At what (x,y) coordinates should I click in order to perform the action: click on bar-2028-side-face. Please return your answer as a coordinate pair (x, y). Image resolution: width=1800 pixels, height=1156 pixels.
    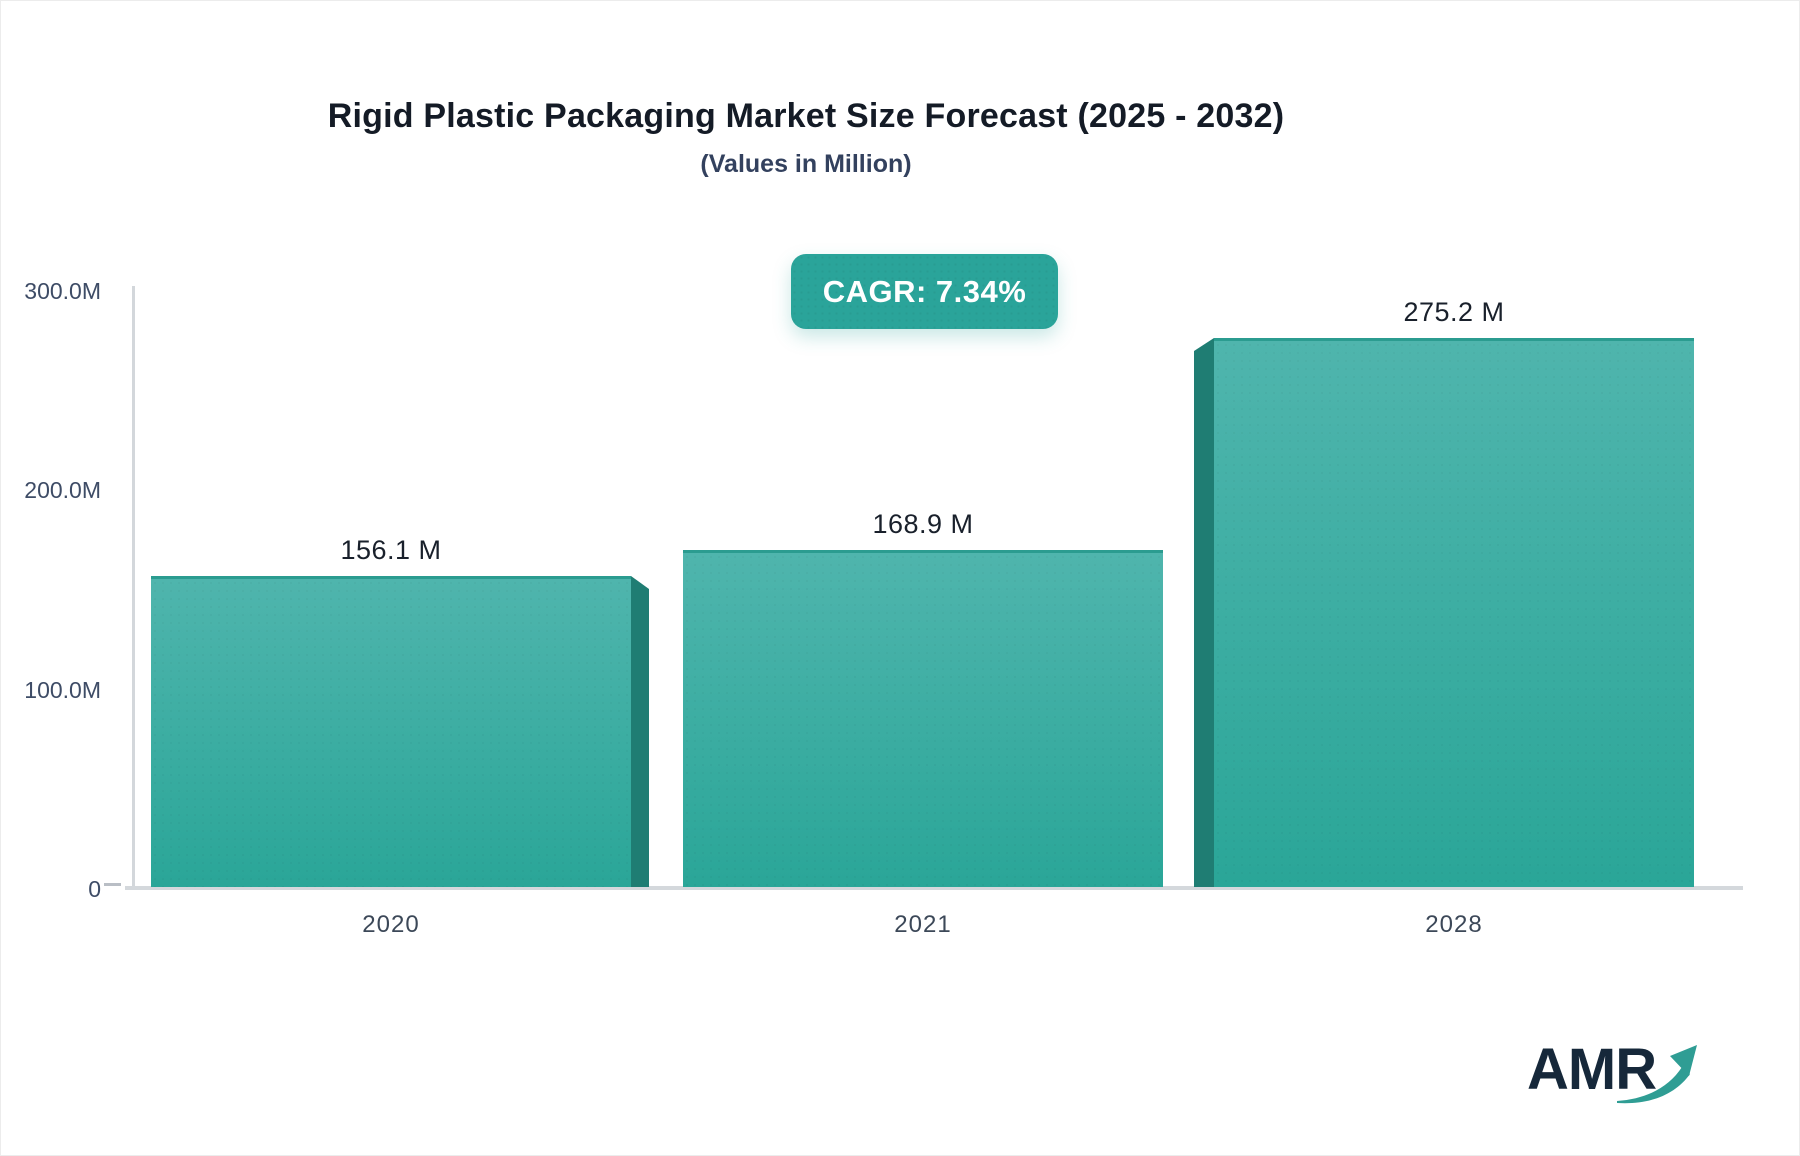
    Looking at the image, I should click on (1204, 612).